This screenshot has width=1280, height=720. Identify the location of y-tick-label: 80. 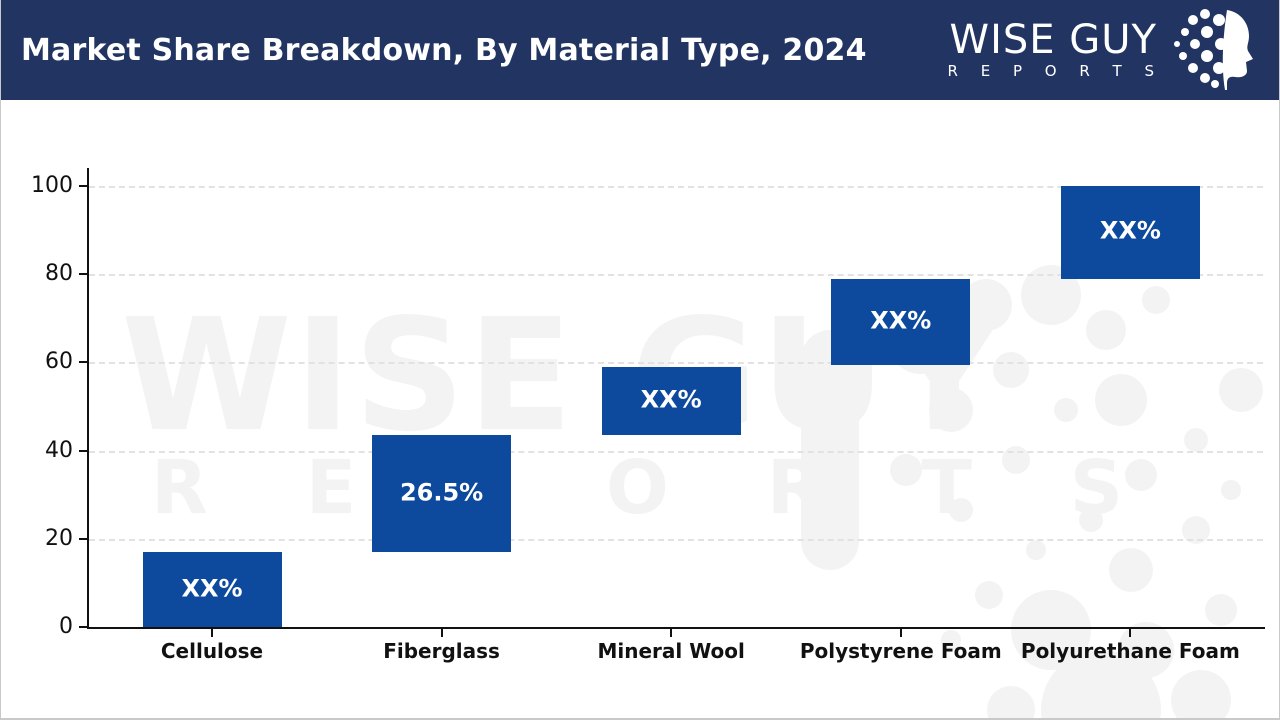
(59, 274).